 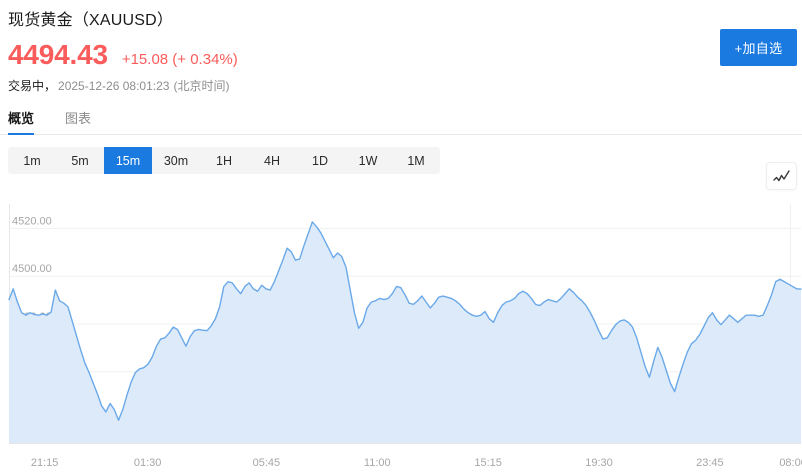 What do you see at coordinates (32, 86) in the screenshot?
I see `market-status: 交易中，` at bounding box center [32, 86].